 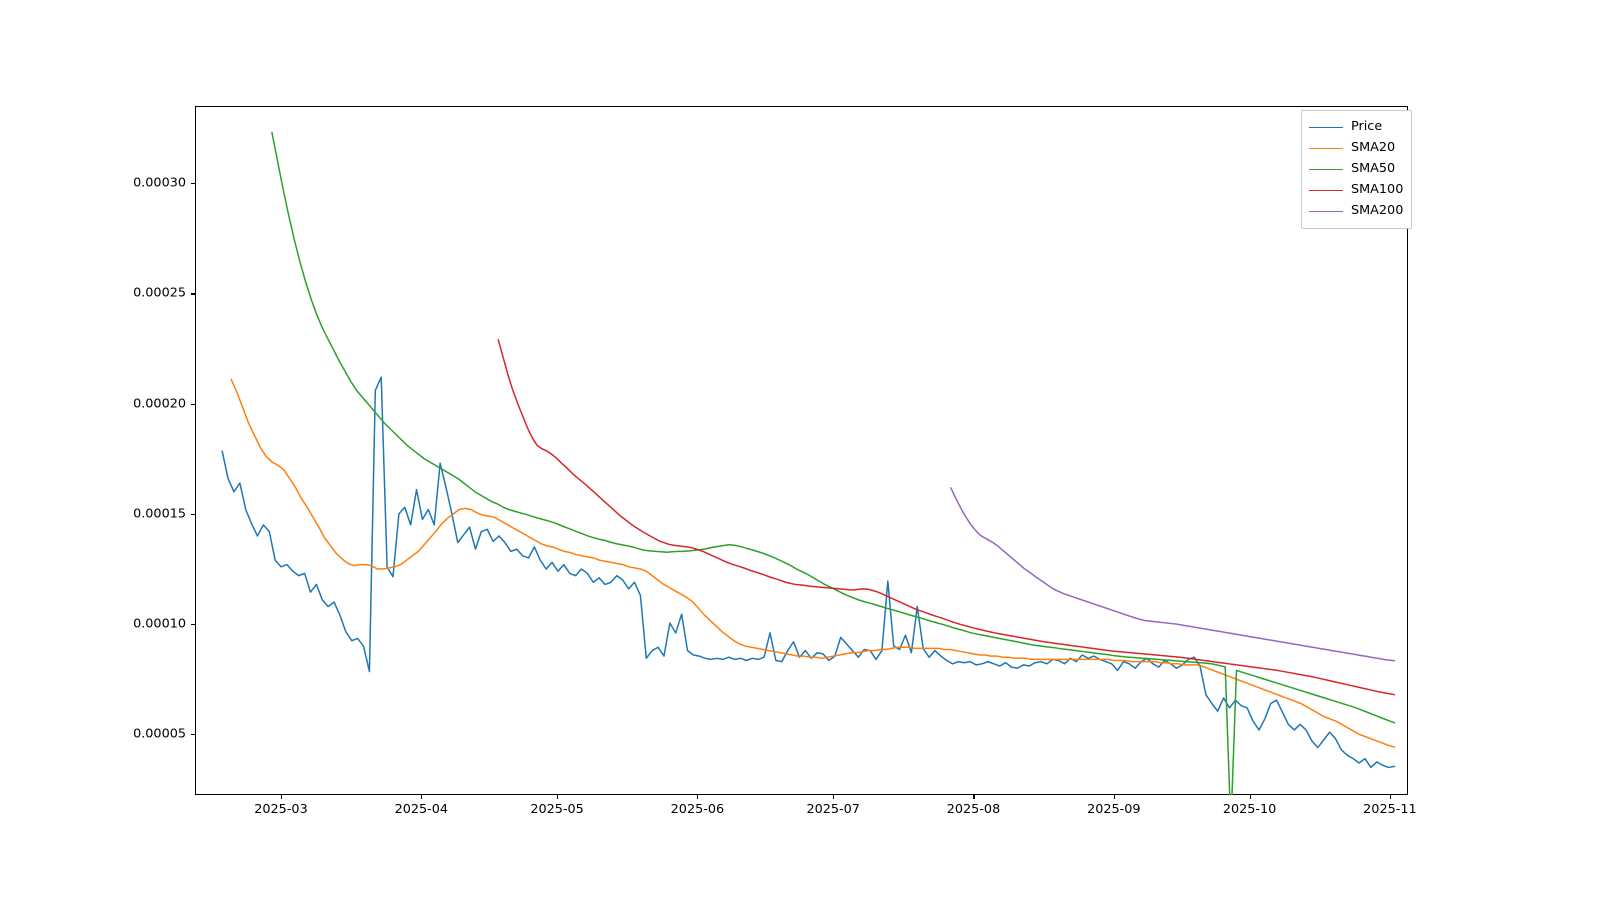 I want to click on y-tick-label: 0.00015, so click(x=159, y=514).